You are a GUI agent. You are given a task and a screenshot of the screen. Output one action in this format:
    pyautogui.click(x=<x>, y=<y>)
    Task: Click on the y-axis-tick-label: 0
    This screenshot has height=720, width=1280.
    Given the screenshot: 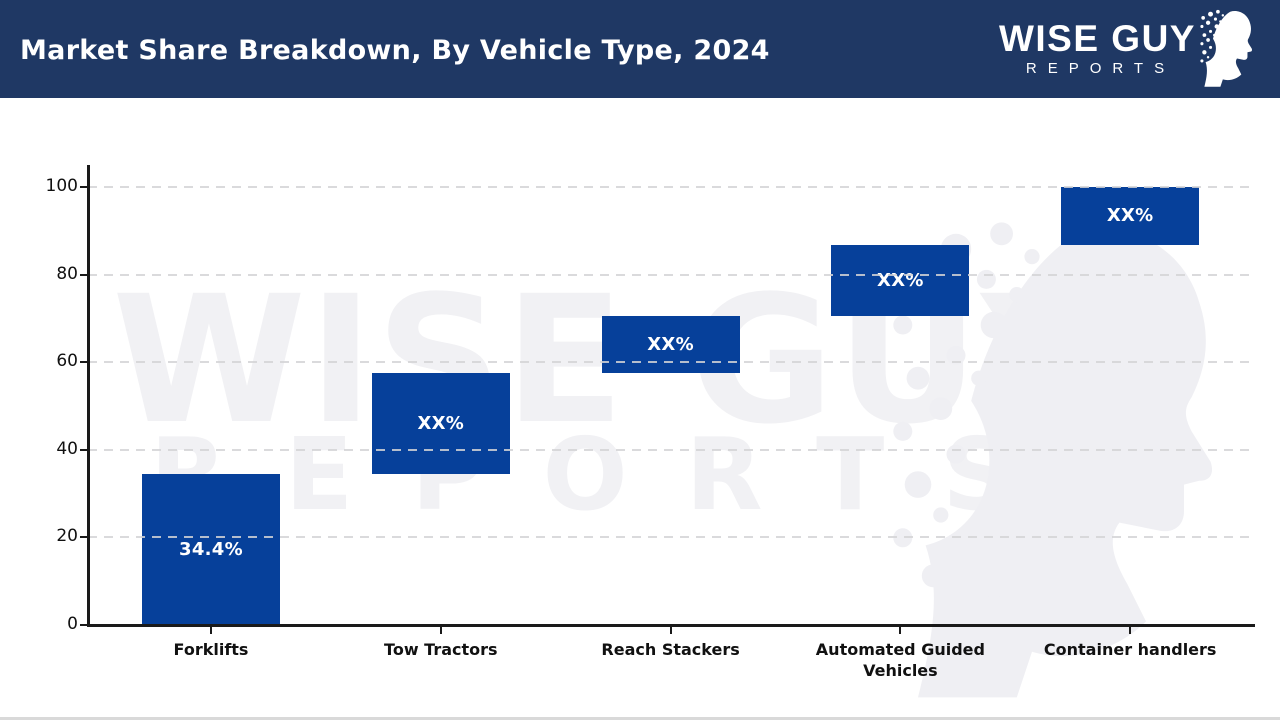 What is the action you would take?
    pyautogui.click(x=72, y=624)
    